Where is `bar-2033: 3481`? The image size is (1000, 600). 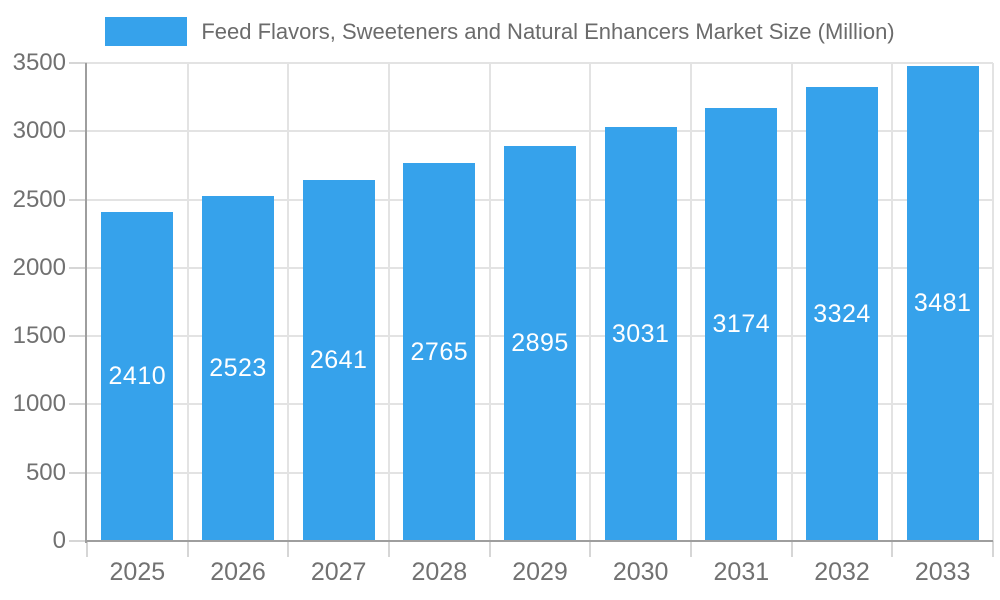 bar-2033: 3481 is located at coordinates (942, 303).